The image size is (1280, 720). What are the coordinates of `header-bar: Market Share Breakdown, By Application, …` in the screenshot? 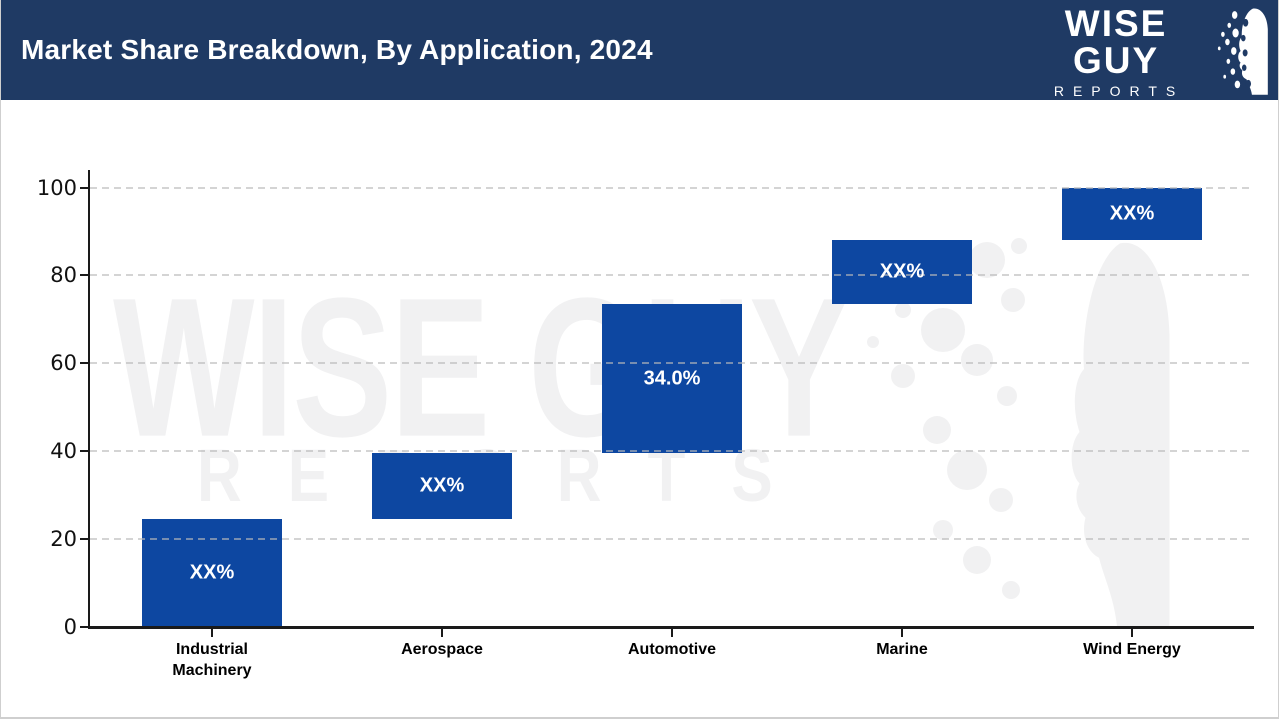 It's located at (639, 50).